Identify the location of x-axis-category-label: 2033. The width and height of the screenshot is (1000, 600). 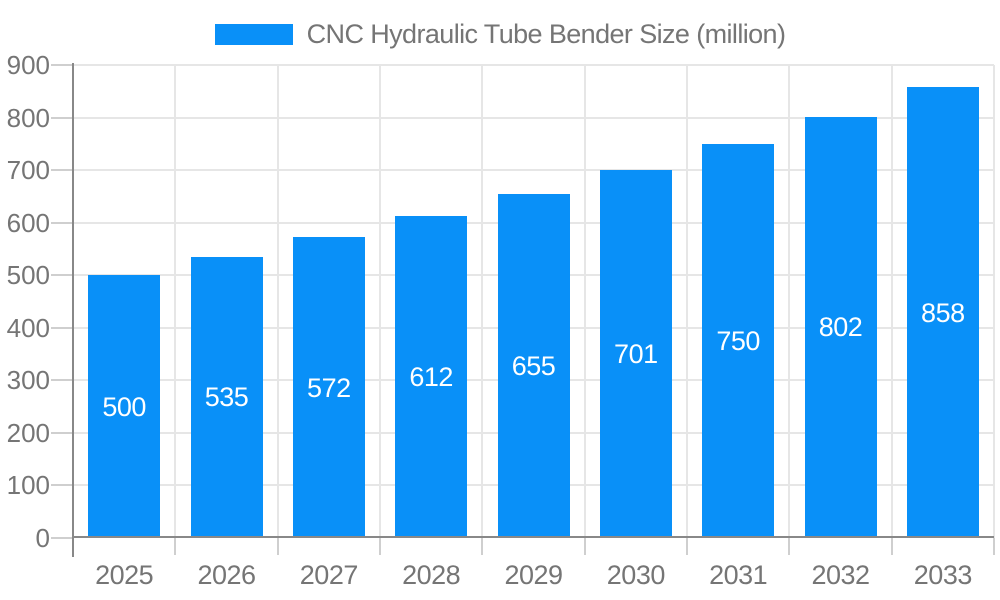
(943, 575).